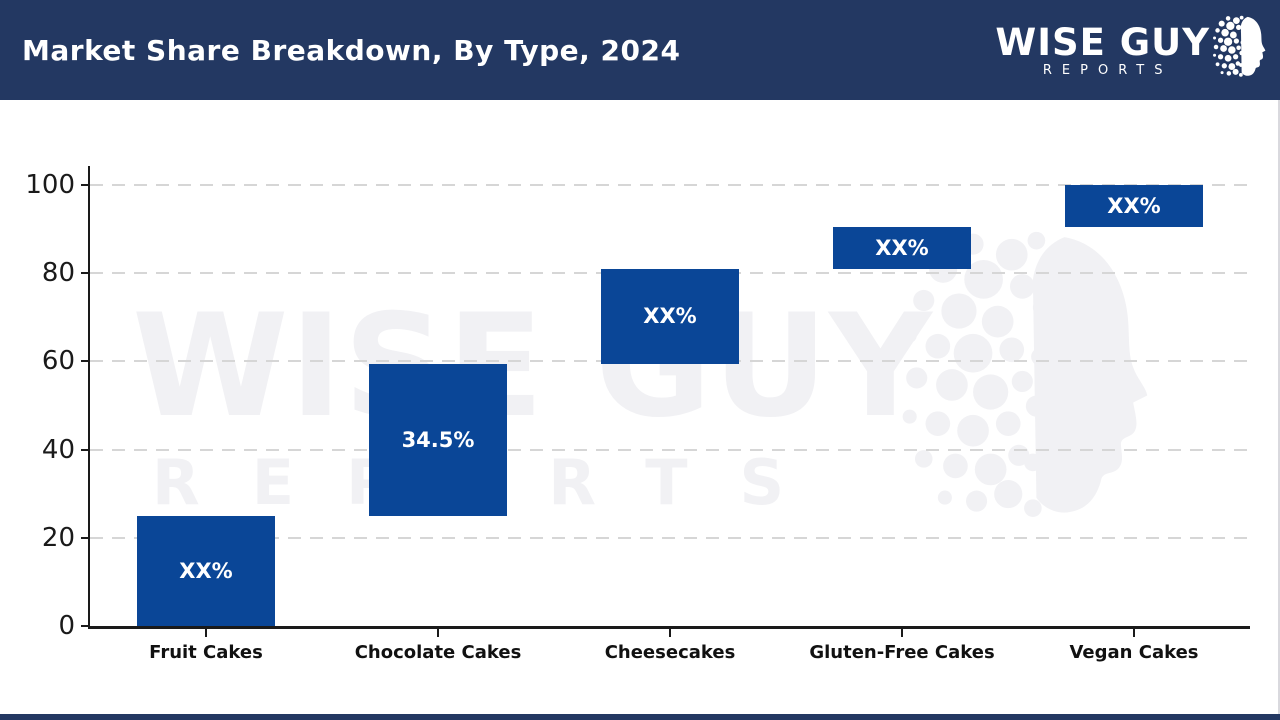 The width and height of the screenshot is (1280, 720). What do you see at coordinates (1134, 652) in the screenshot?
I see `x-axis-label: Vegan Cakes` at bounding box center [1134, 652].